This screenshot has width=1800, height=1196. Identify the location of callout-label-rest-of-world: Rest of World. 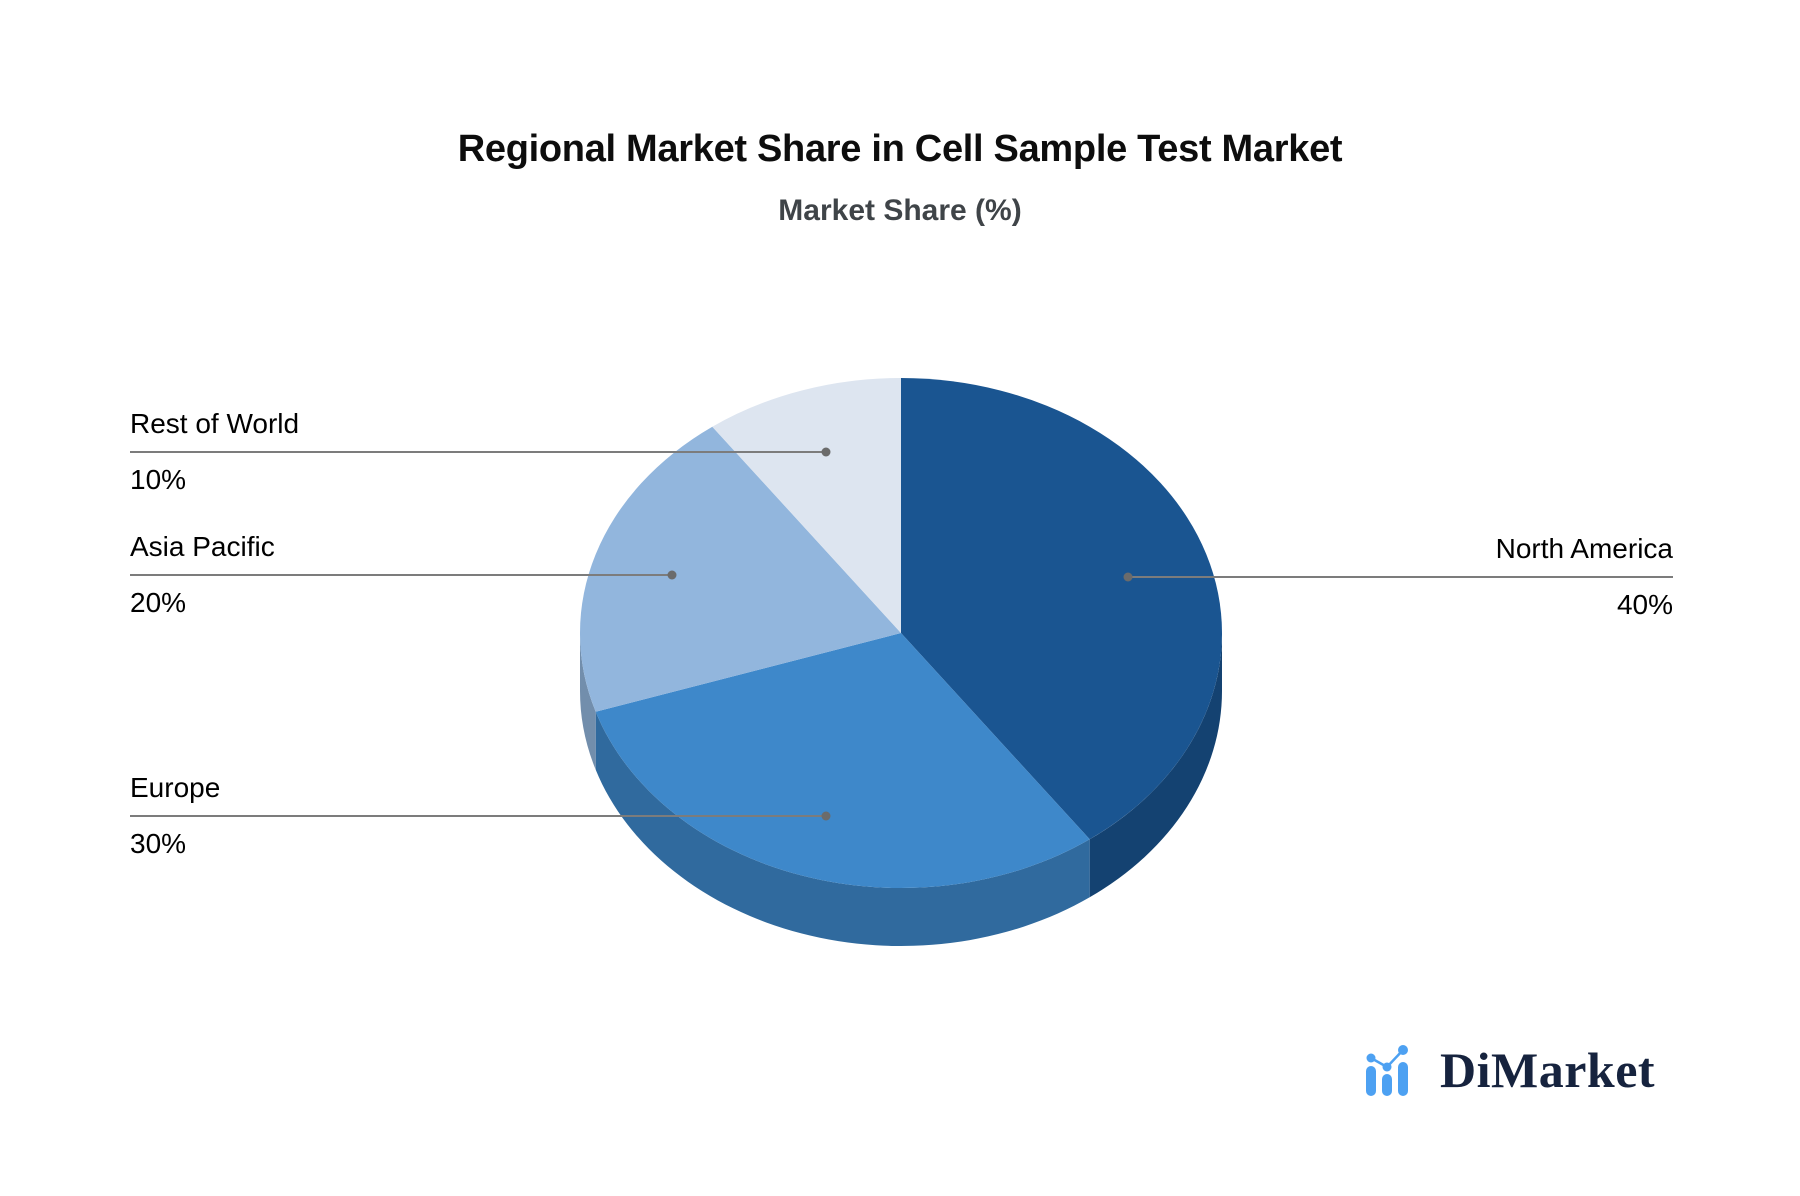
(215, 423).